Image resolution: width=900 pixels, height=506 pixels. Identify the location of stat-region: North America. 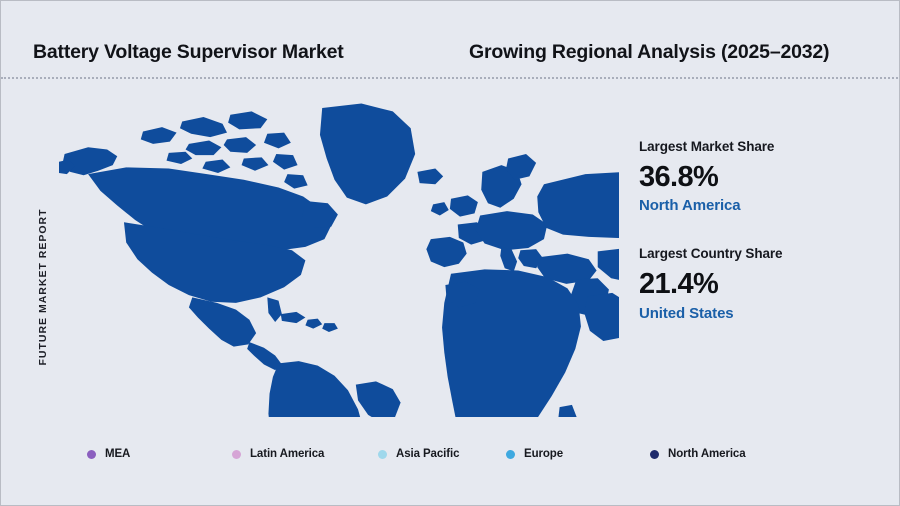
(690, 206).